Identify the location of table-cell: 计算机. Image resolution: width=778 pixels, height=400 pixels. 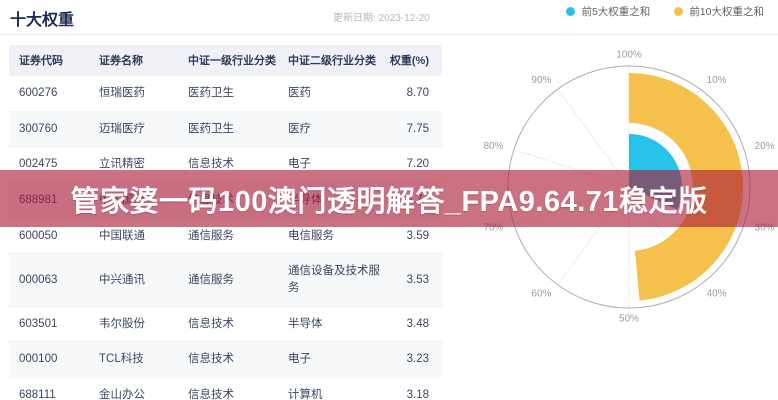
(333, 388).